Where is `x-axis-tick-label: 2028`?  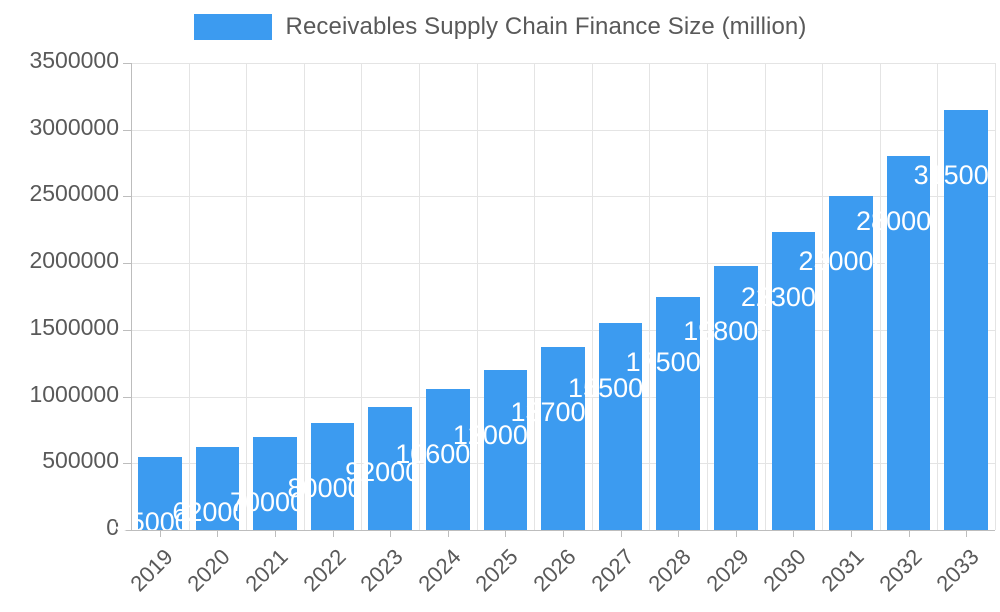 x-axis-tick-label: 2028 is located at coordinates (669, 570).